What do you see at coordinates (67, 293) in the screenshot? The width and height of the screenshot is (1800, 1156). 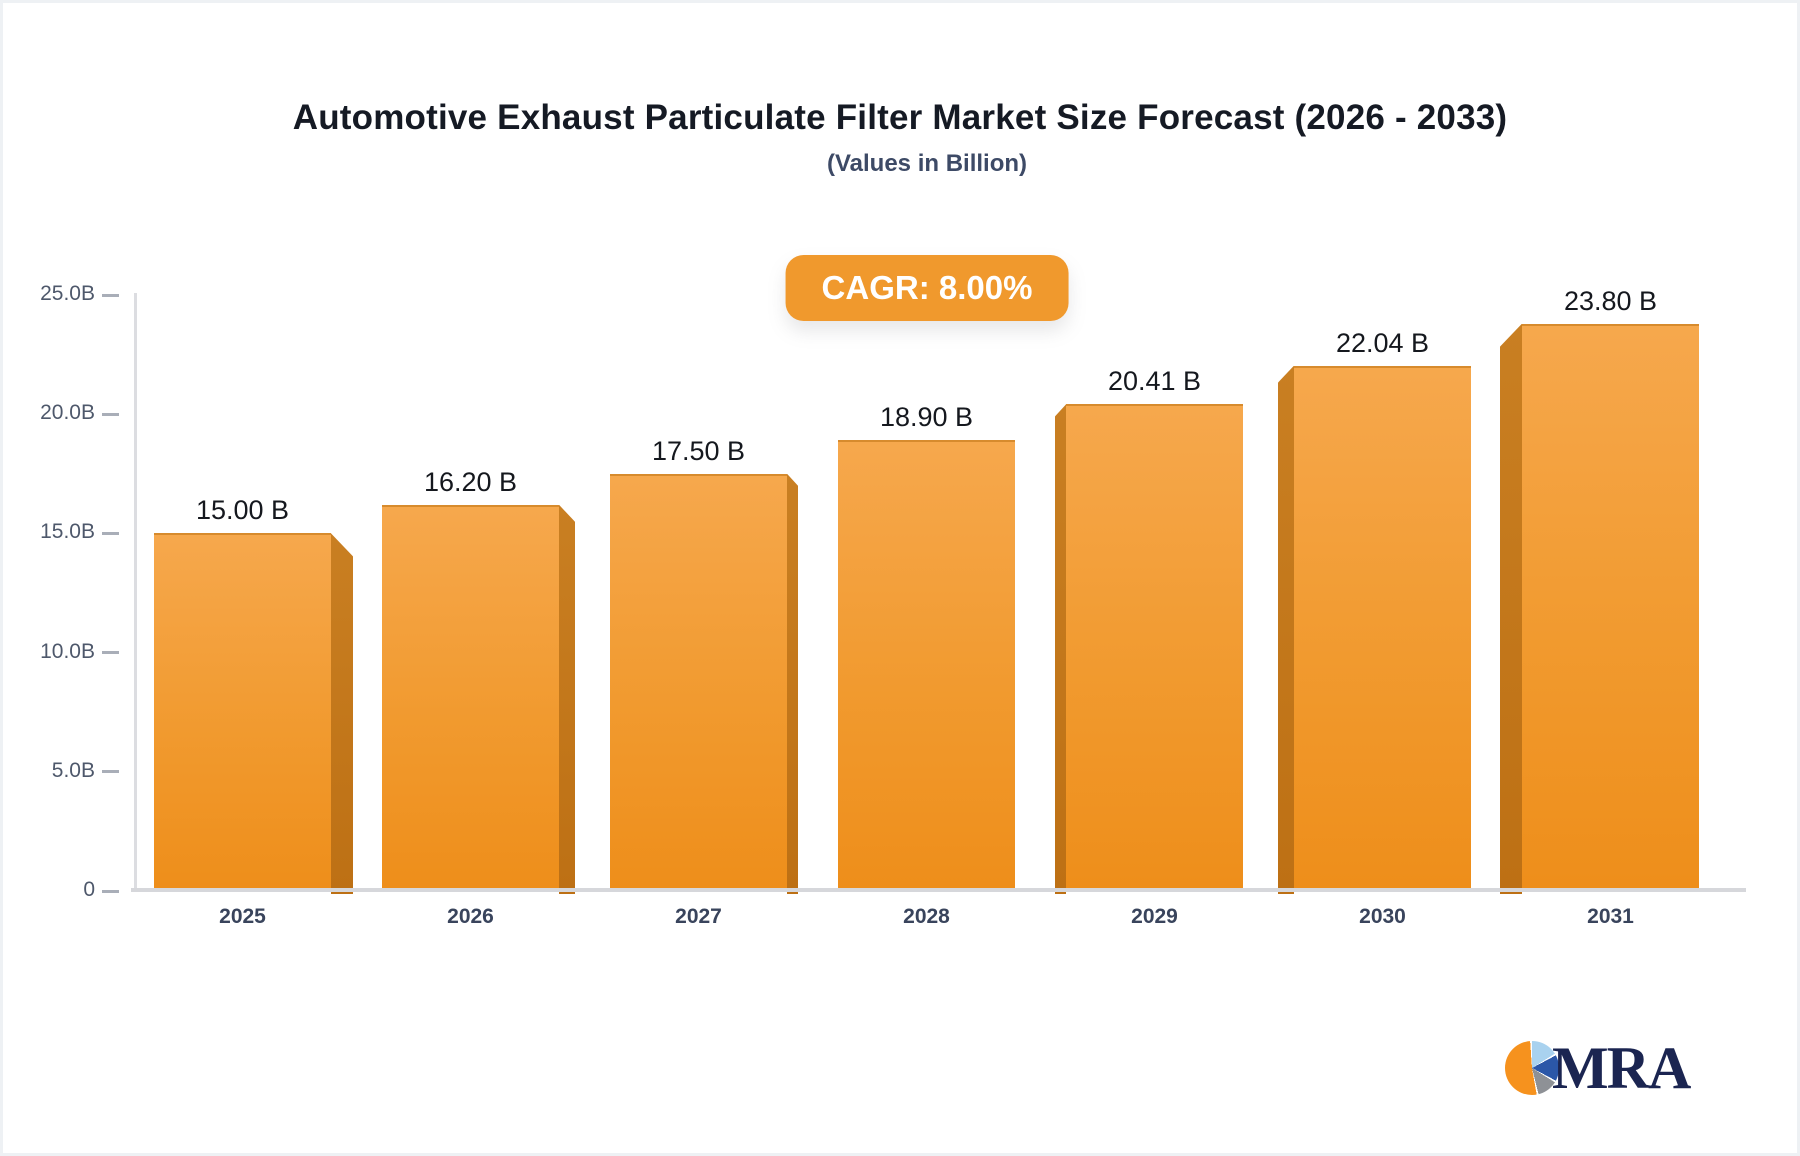 I see `y-axis-tick-label: 25.0B` at bounding box center [67, 293].